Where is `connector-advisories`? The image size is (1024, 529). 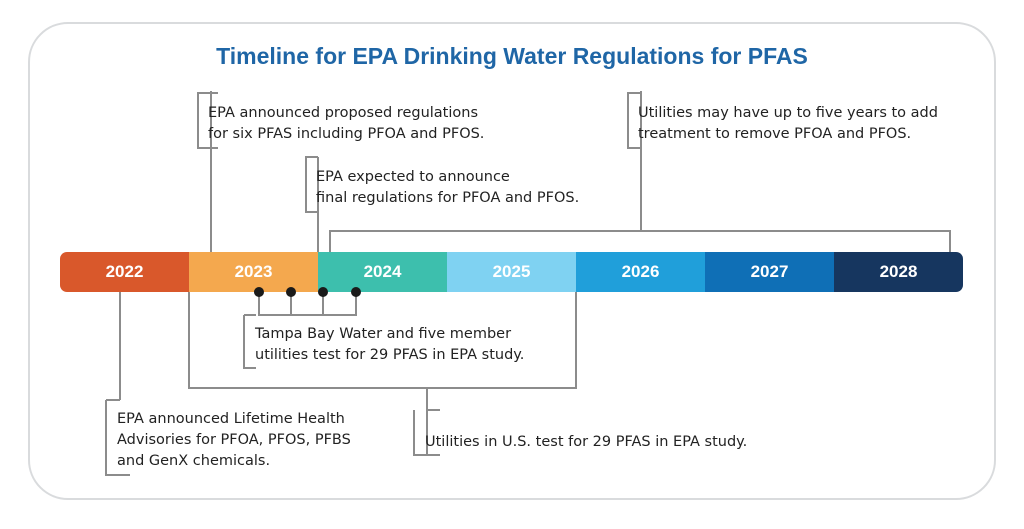
connector-advisories is located at coordinates (117, 384).